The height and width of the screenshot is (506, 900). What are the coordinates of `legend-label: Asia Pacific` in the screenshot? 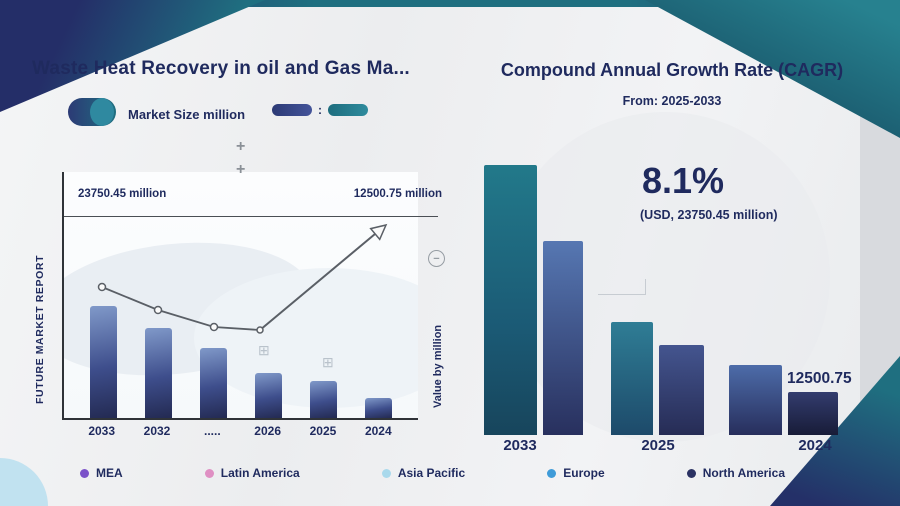 It's located at (431, 473).